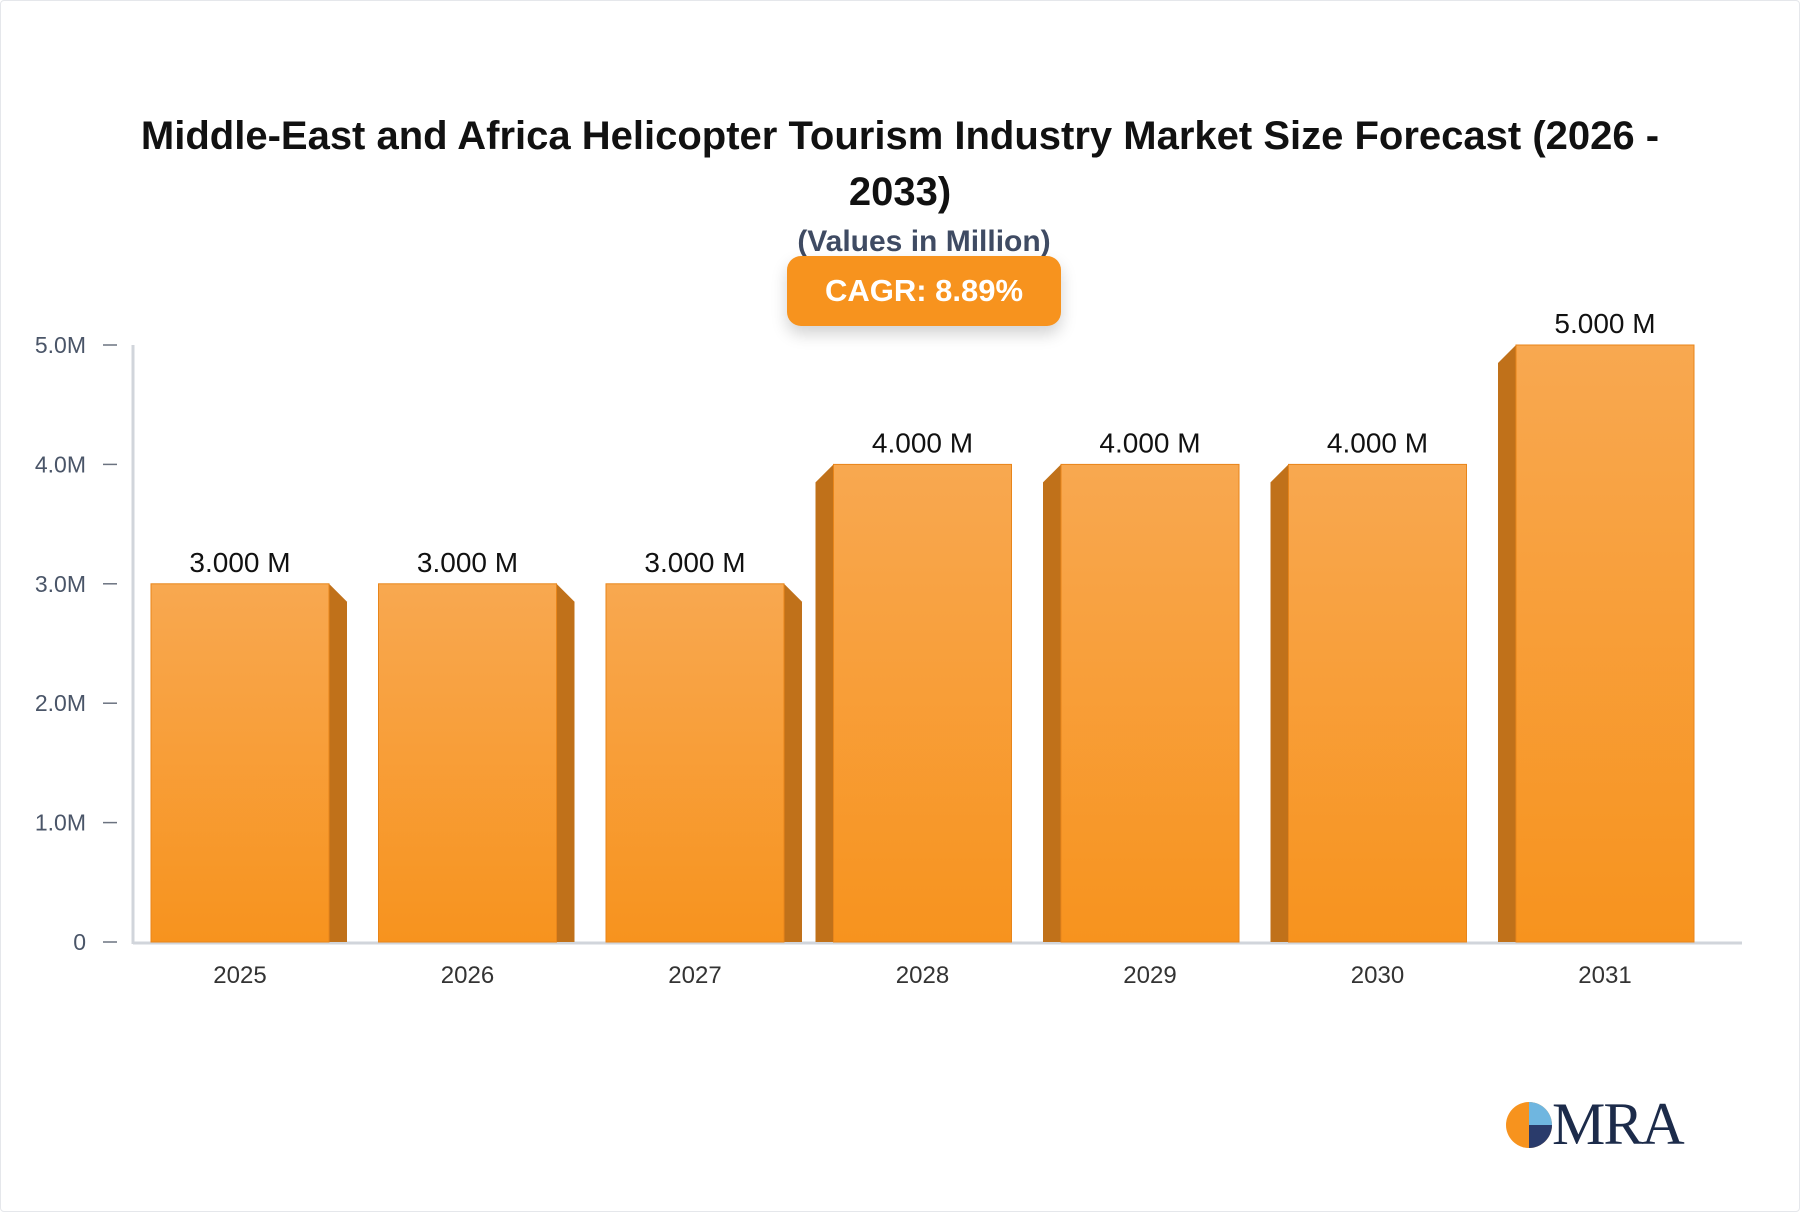 This screenshot has width=1800, height=1212. I want to click on y-tick-label: 5.0M, so click(60, 345).